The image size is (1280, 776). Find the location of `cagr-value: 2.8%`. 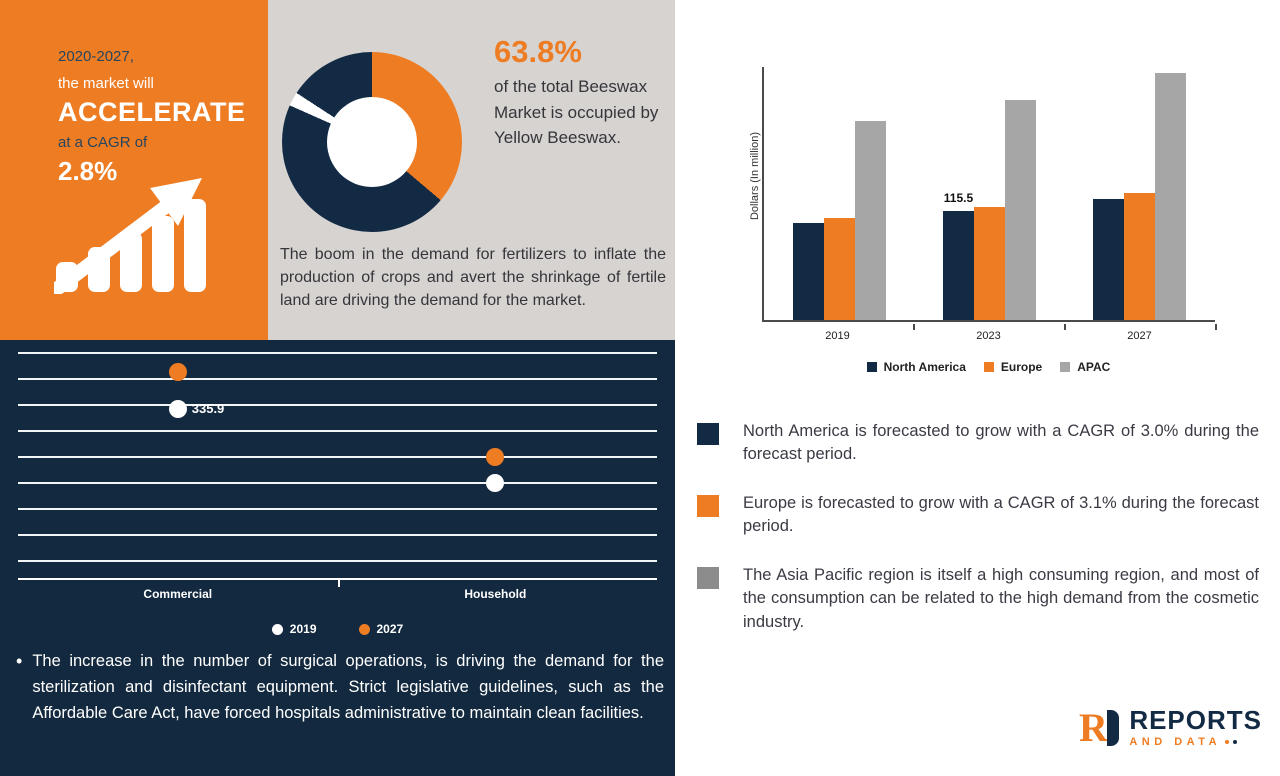

cagr-value: 2.8% is located at coordinates (88, 171).